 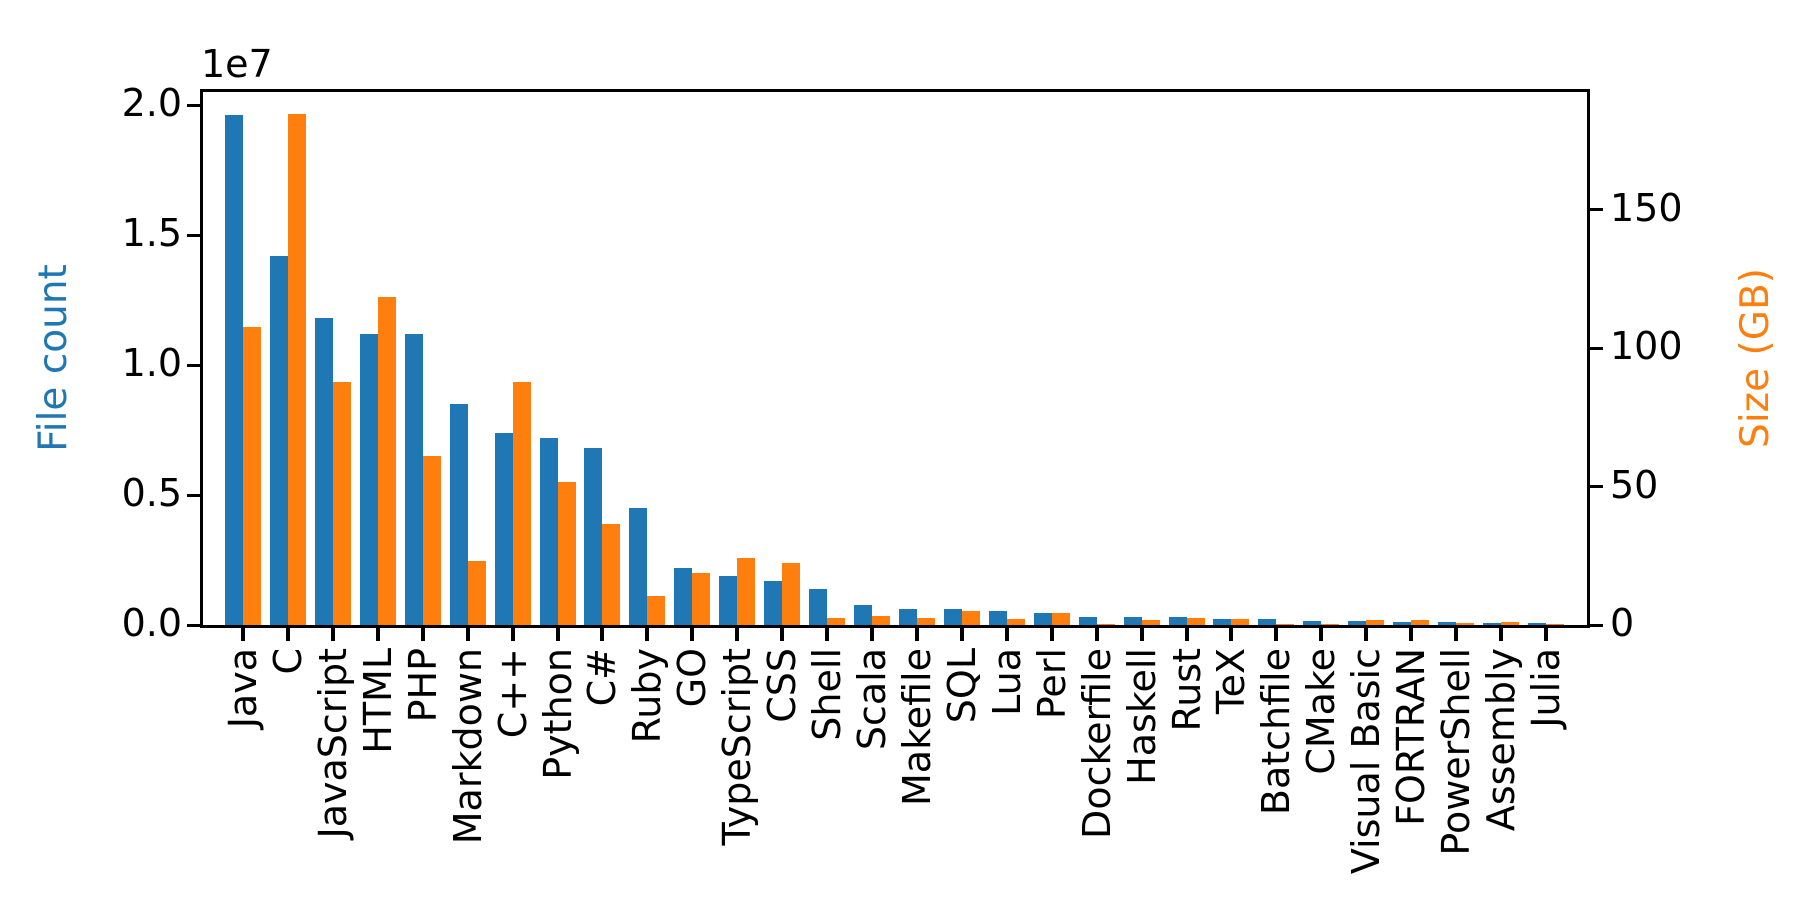 What do you see at coordinates (1186, 690) in the screenshot?
I see `x-tick-label: Rust` at bounding box center [1186, 690].